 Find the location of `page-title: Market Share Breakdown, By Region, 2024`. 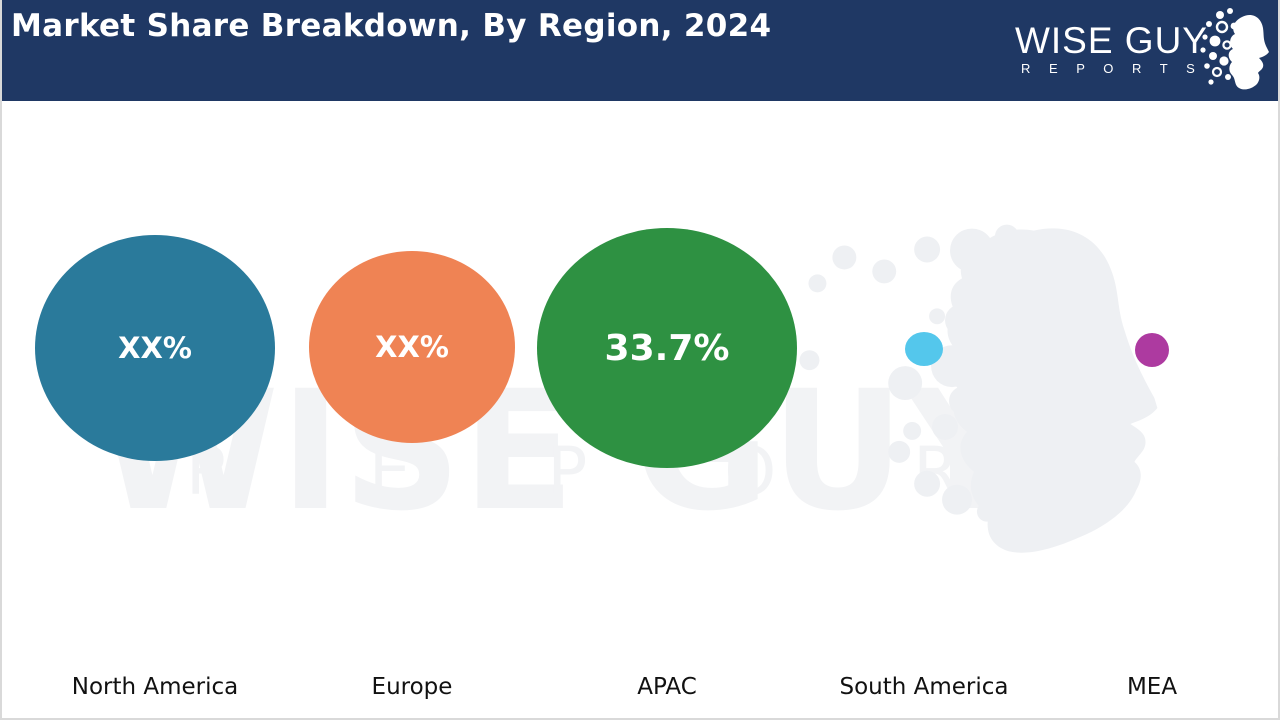

page-title: Market Share Breakdown, By Region, 2024 is located at coordinates (391, 26).